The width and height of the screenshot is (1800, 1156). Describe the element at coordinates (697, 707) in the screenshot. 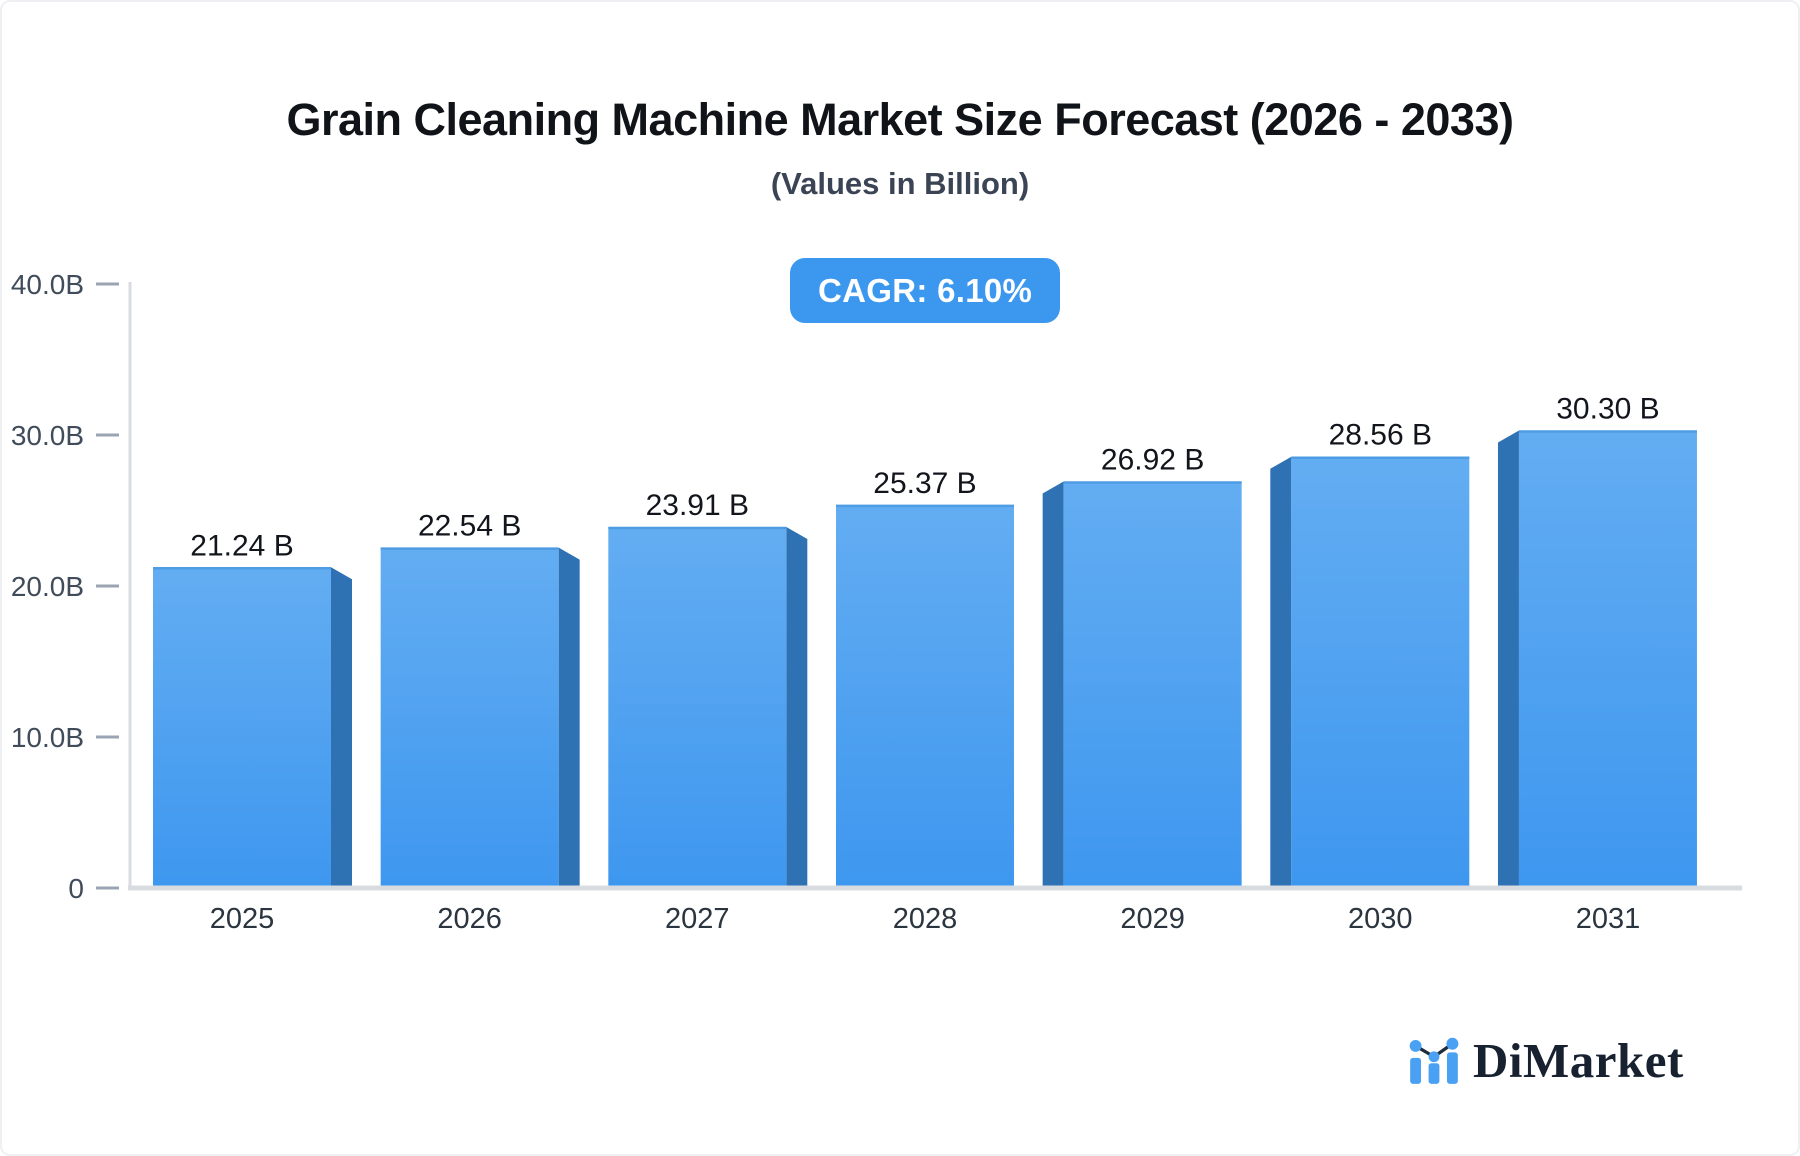

I see `bar-2027` at that location.